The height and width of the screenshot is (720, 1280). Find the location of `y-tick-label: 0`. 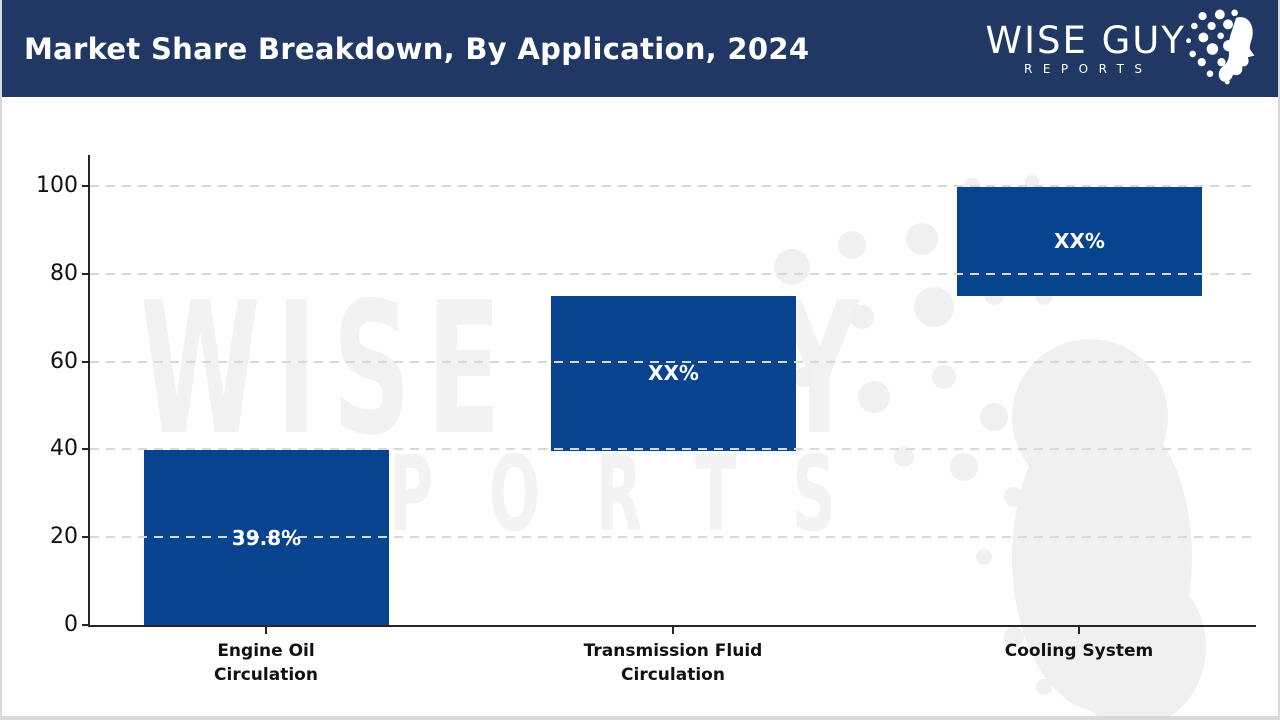

y-tick-label: 0 is located at coordinates (71, 624).